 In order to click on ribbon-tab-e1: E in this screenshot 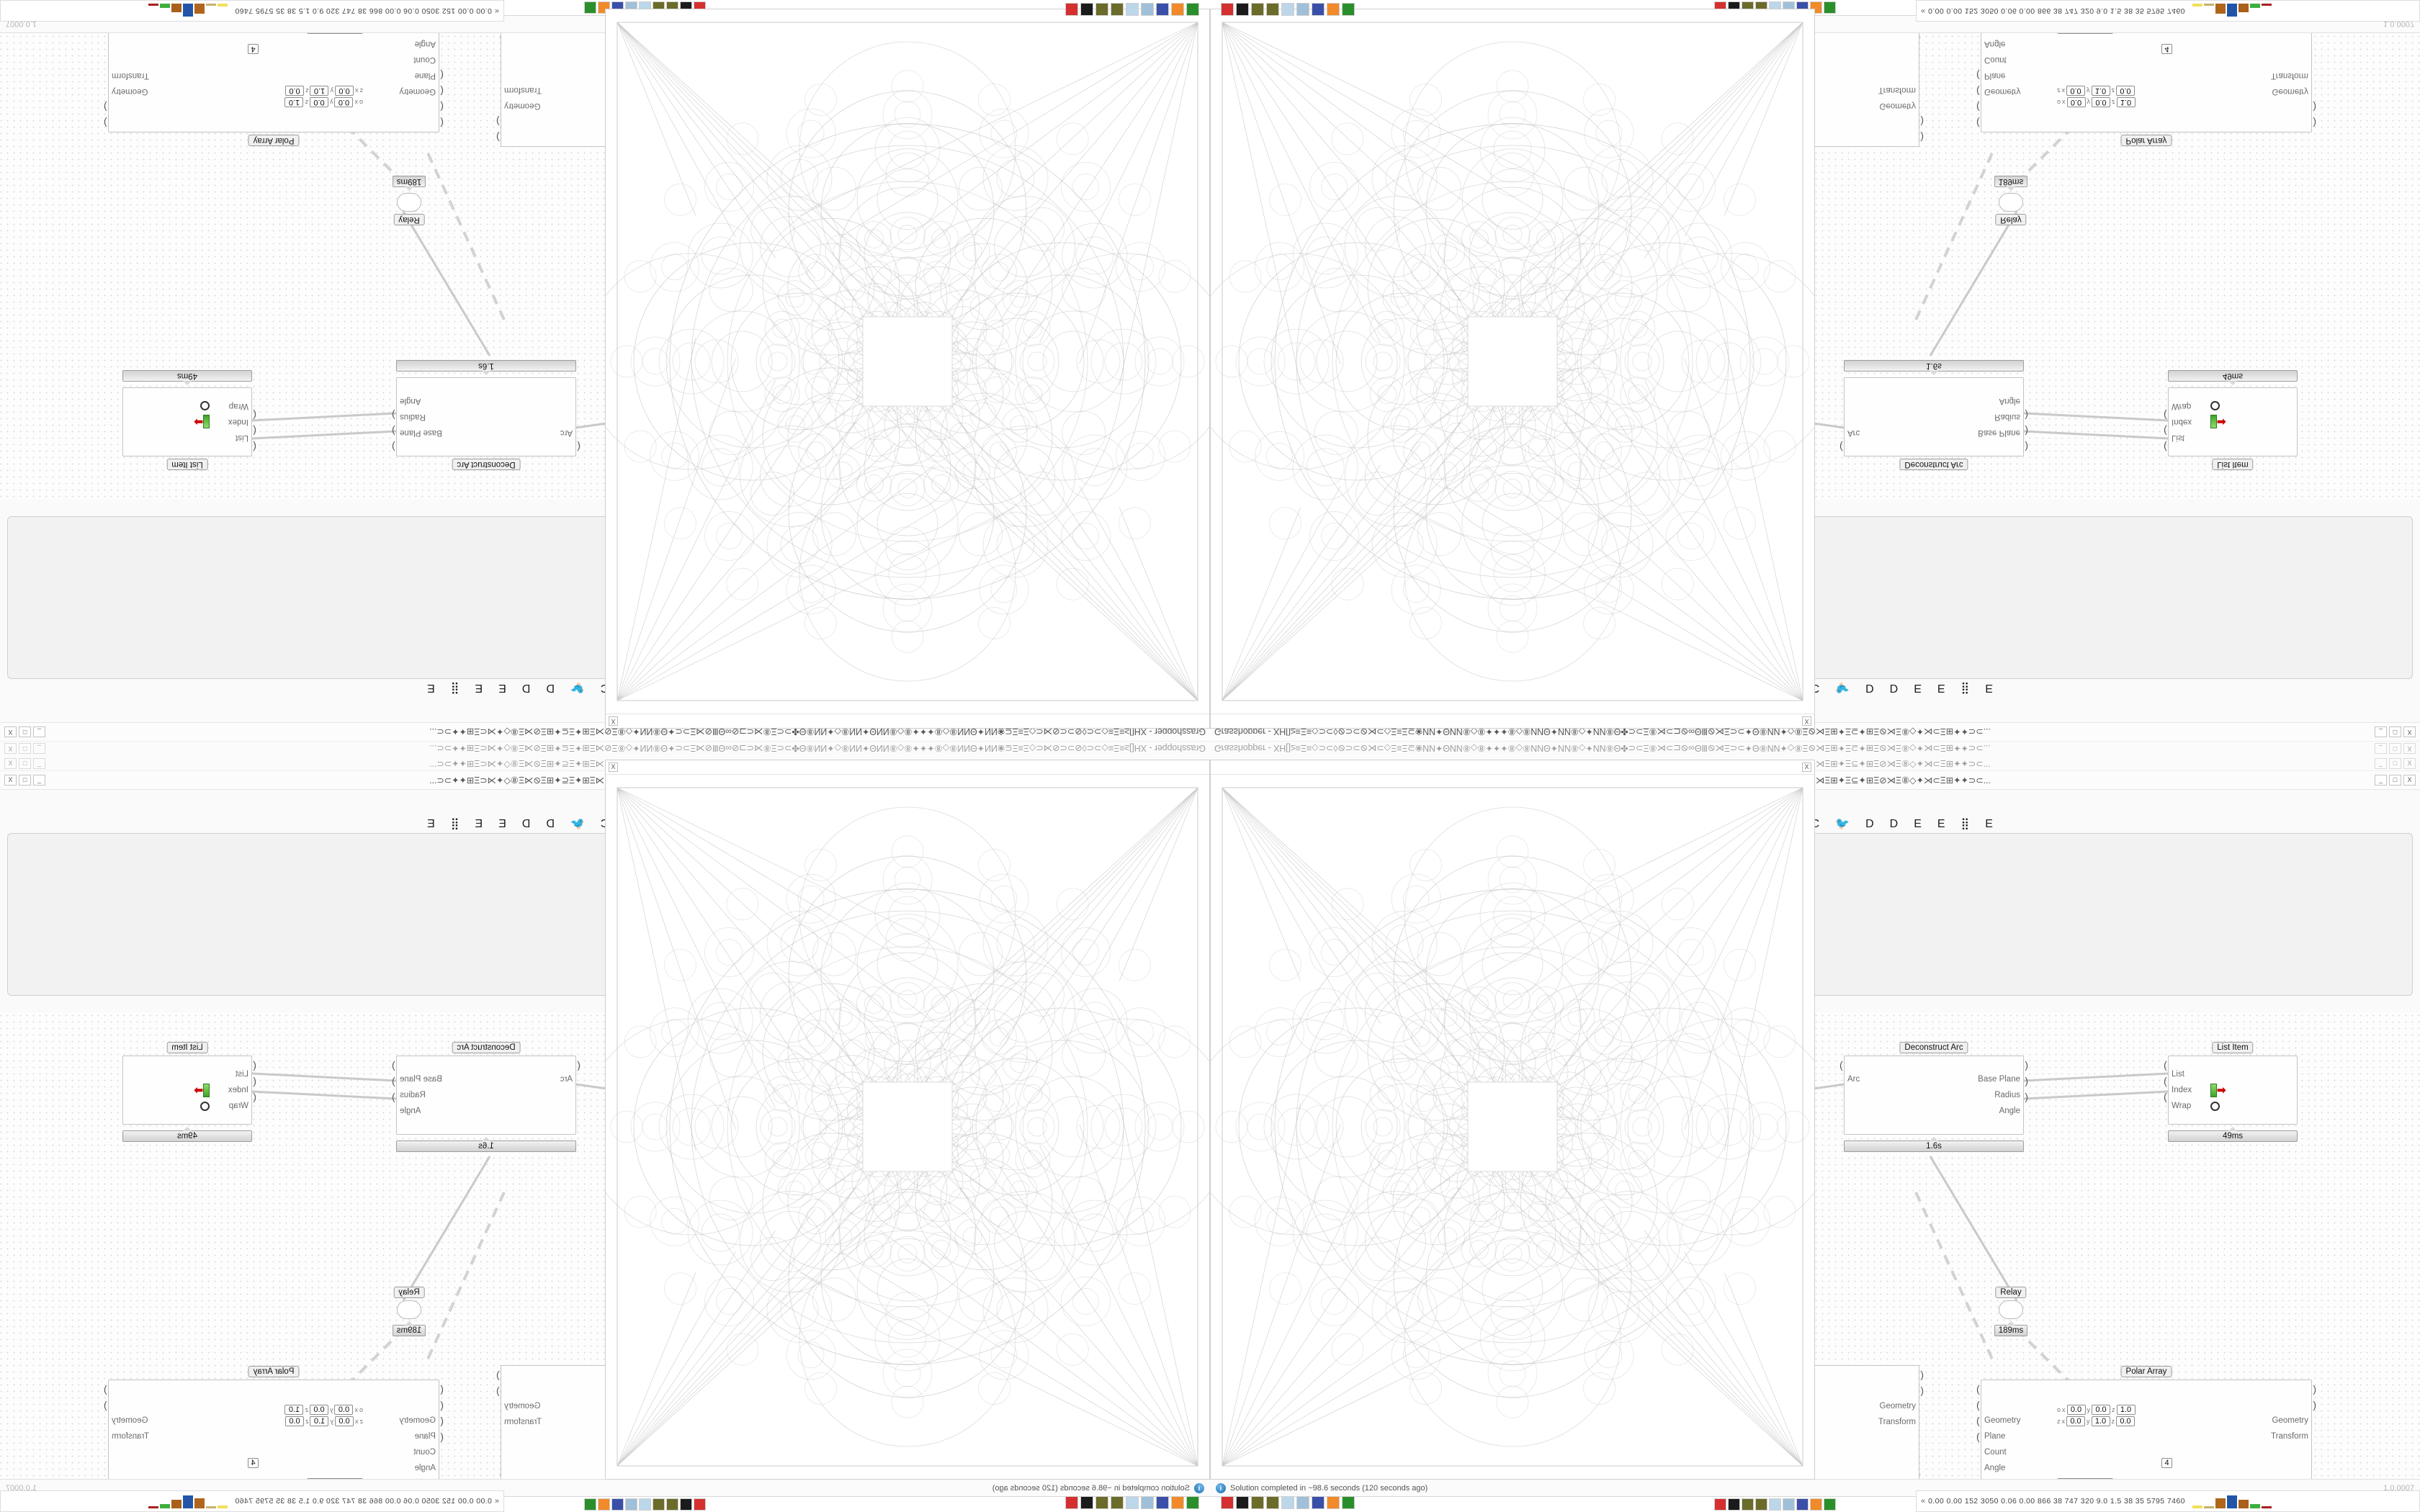, I will do `click(1918, 688)`.